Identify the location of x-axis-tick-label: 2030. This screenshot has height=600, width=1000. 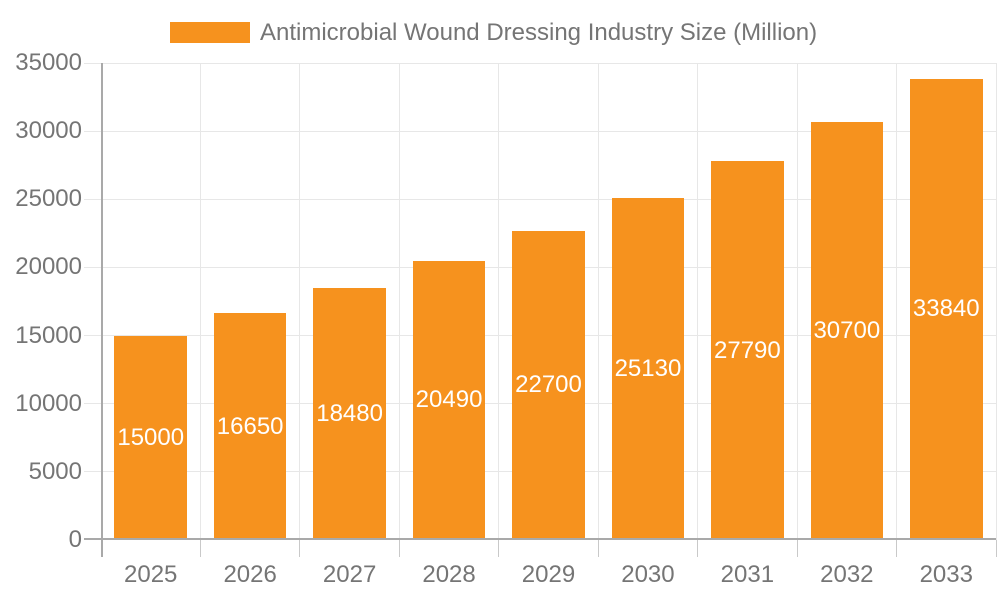
(648, 574).